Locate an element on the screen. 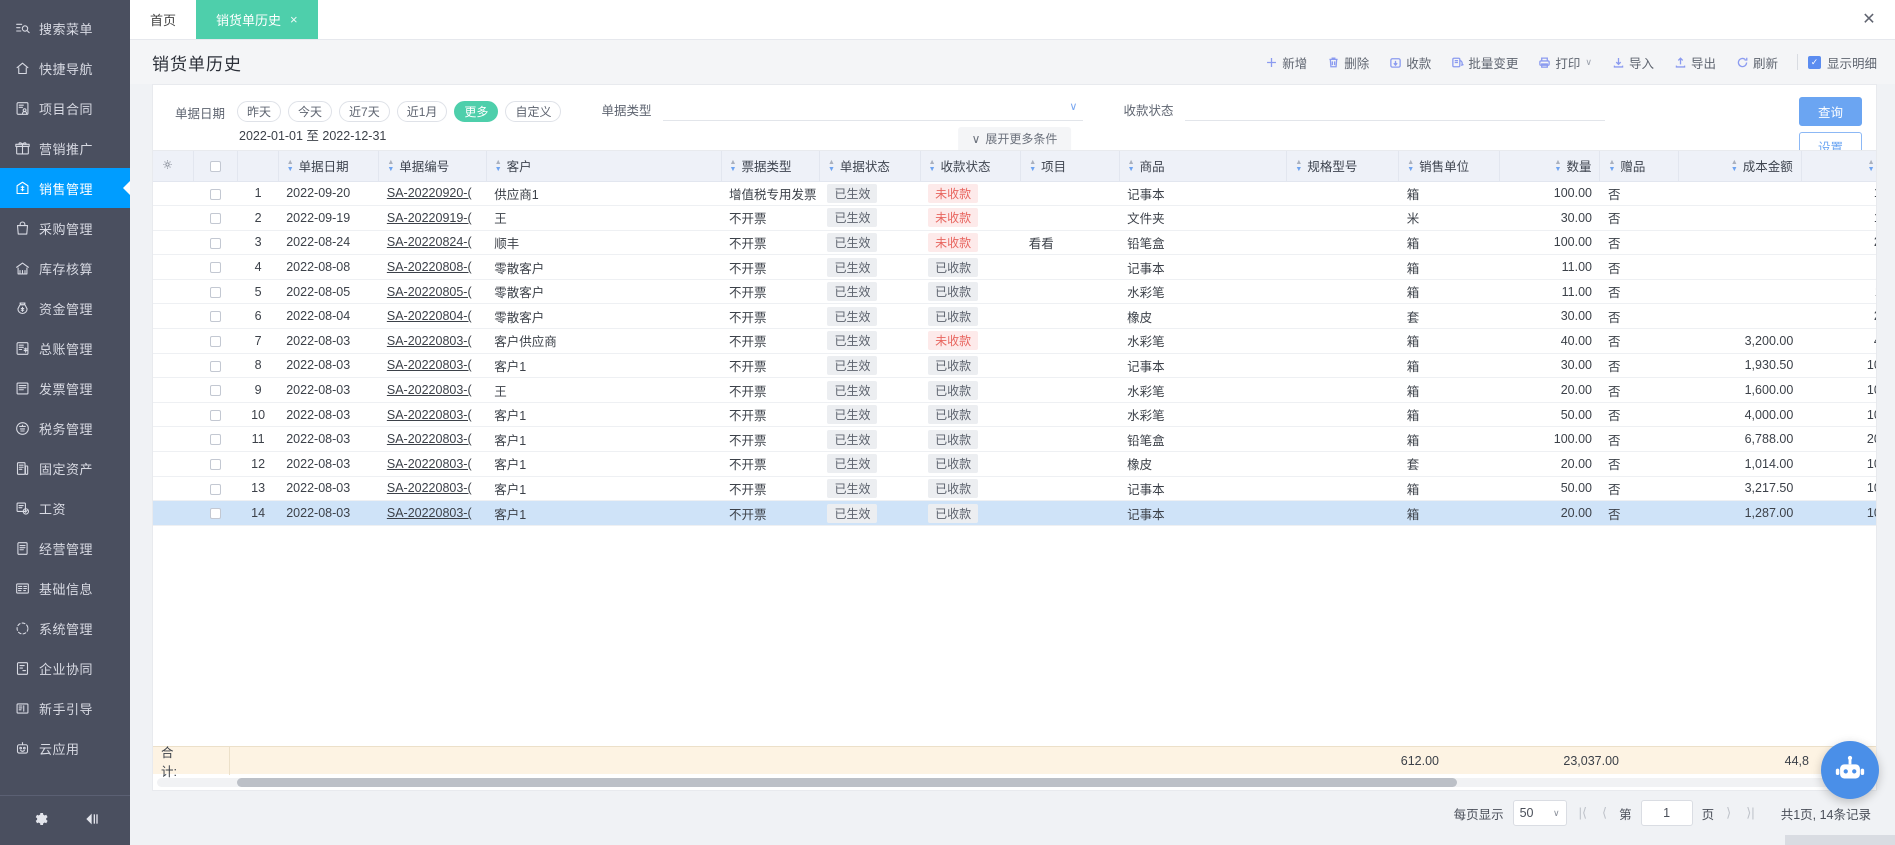  date-chip-2: 近7天 is located at coordinates (364, 111).